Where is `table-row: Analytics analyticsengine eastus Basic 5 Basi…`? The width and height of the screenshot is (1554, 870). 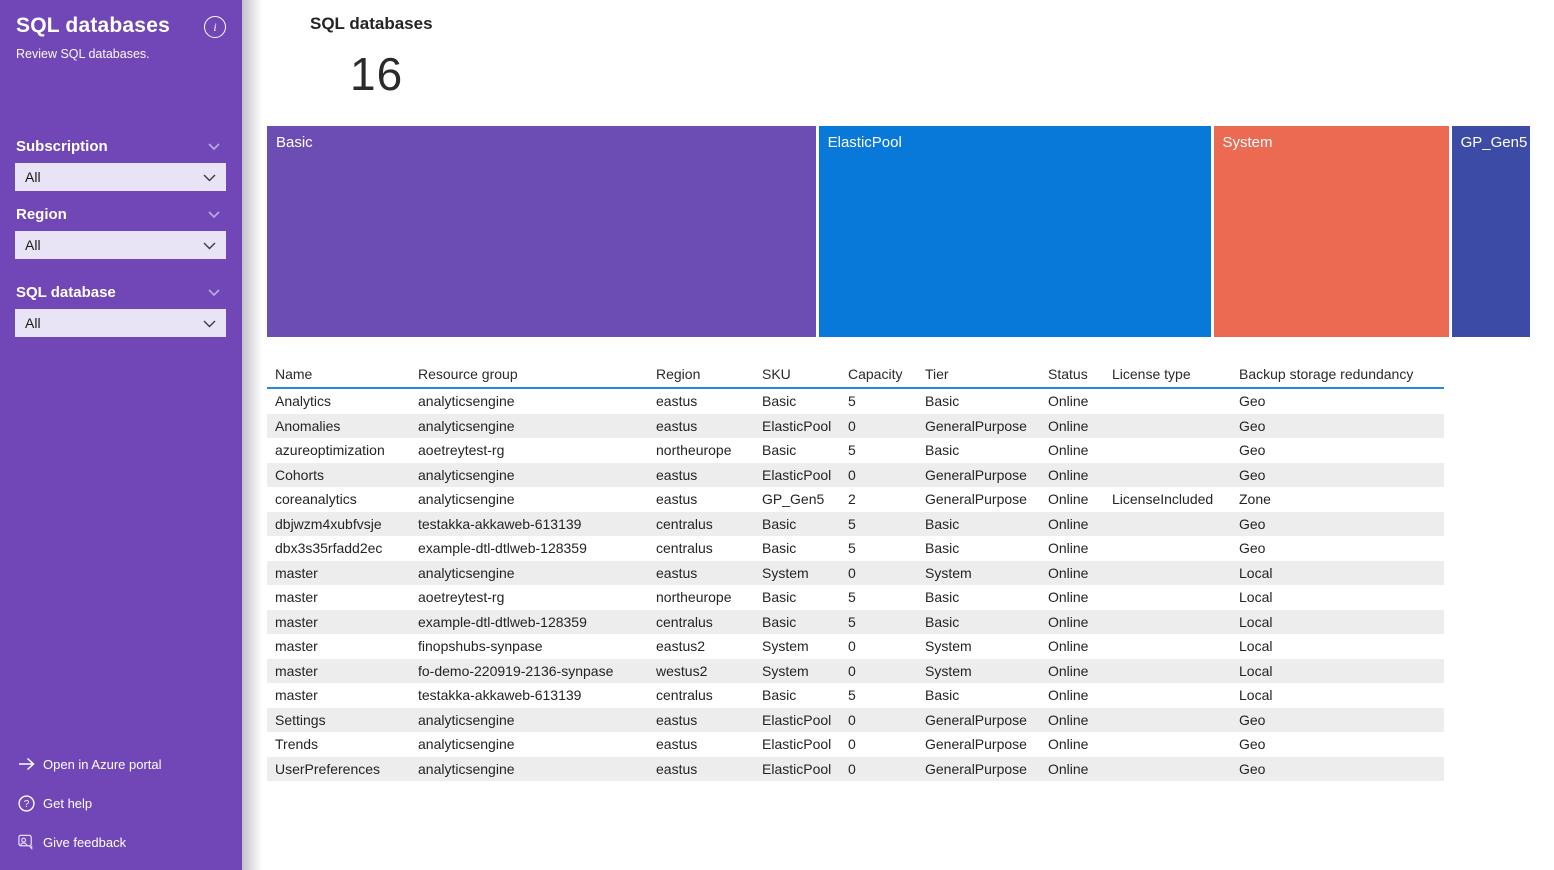 table-row: Analytics analyticsengine eastus Basic 5 Basi… is located at coordinates (855, 401).